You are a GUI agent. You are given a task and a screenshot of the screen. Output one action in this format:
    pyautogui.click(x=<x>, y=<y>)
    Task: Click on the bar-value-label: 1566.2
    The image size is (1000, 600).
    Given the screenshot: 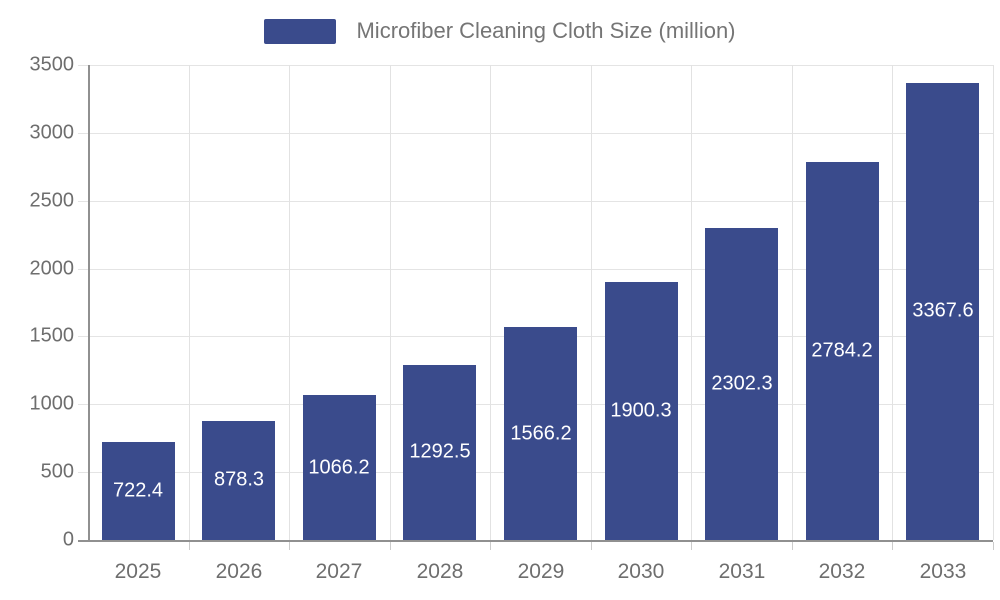 What is the action you would take?
    pyautogui.click(x=541, y=433)
    